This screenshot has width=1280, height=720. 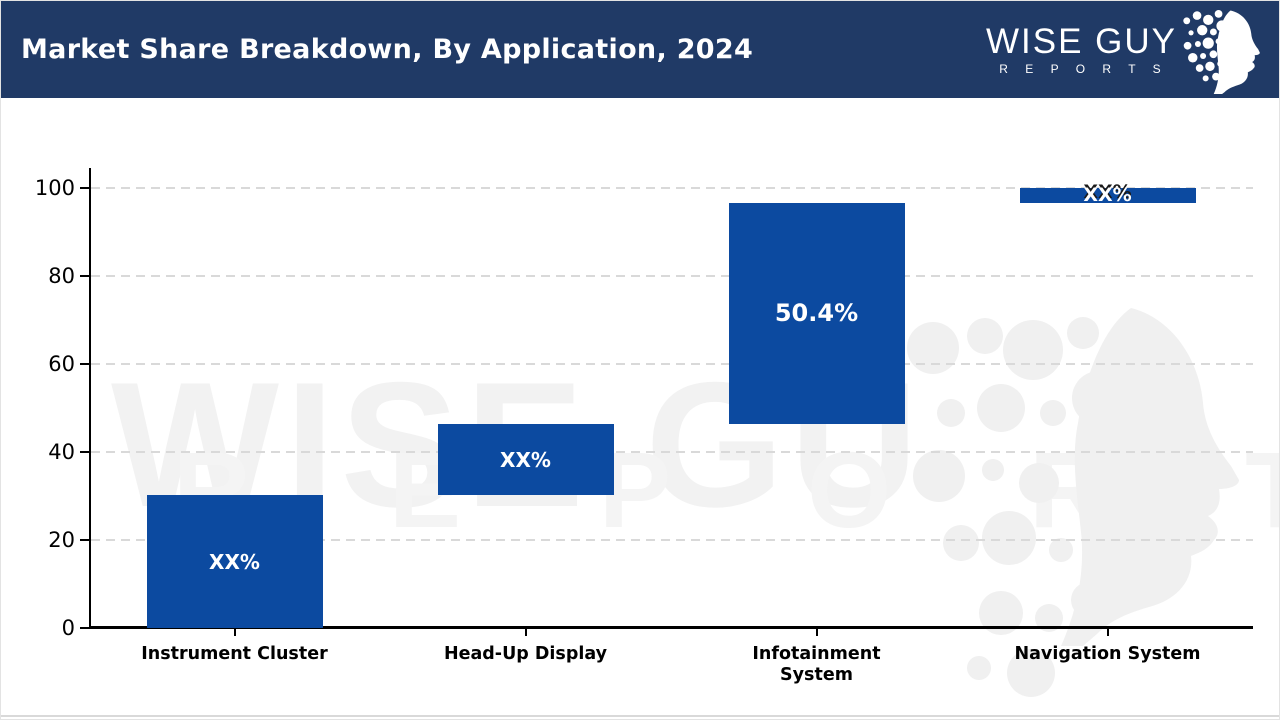 I want to click on wise-guy-reports-logo: WISE GUY R E P O R T S, so click(x=1125, y=50).